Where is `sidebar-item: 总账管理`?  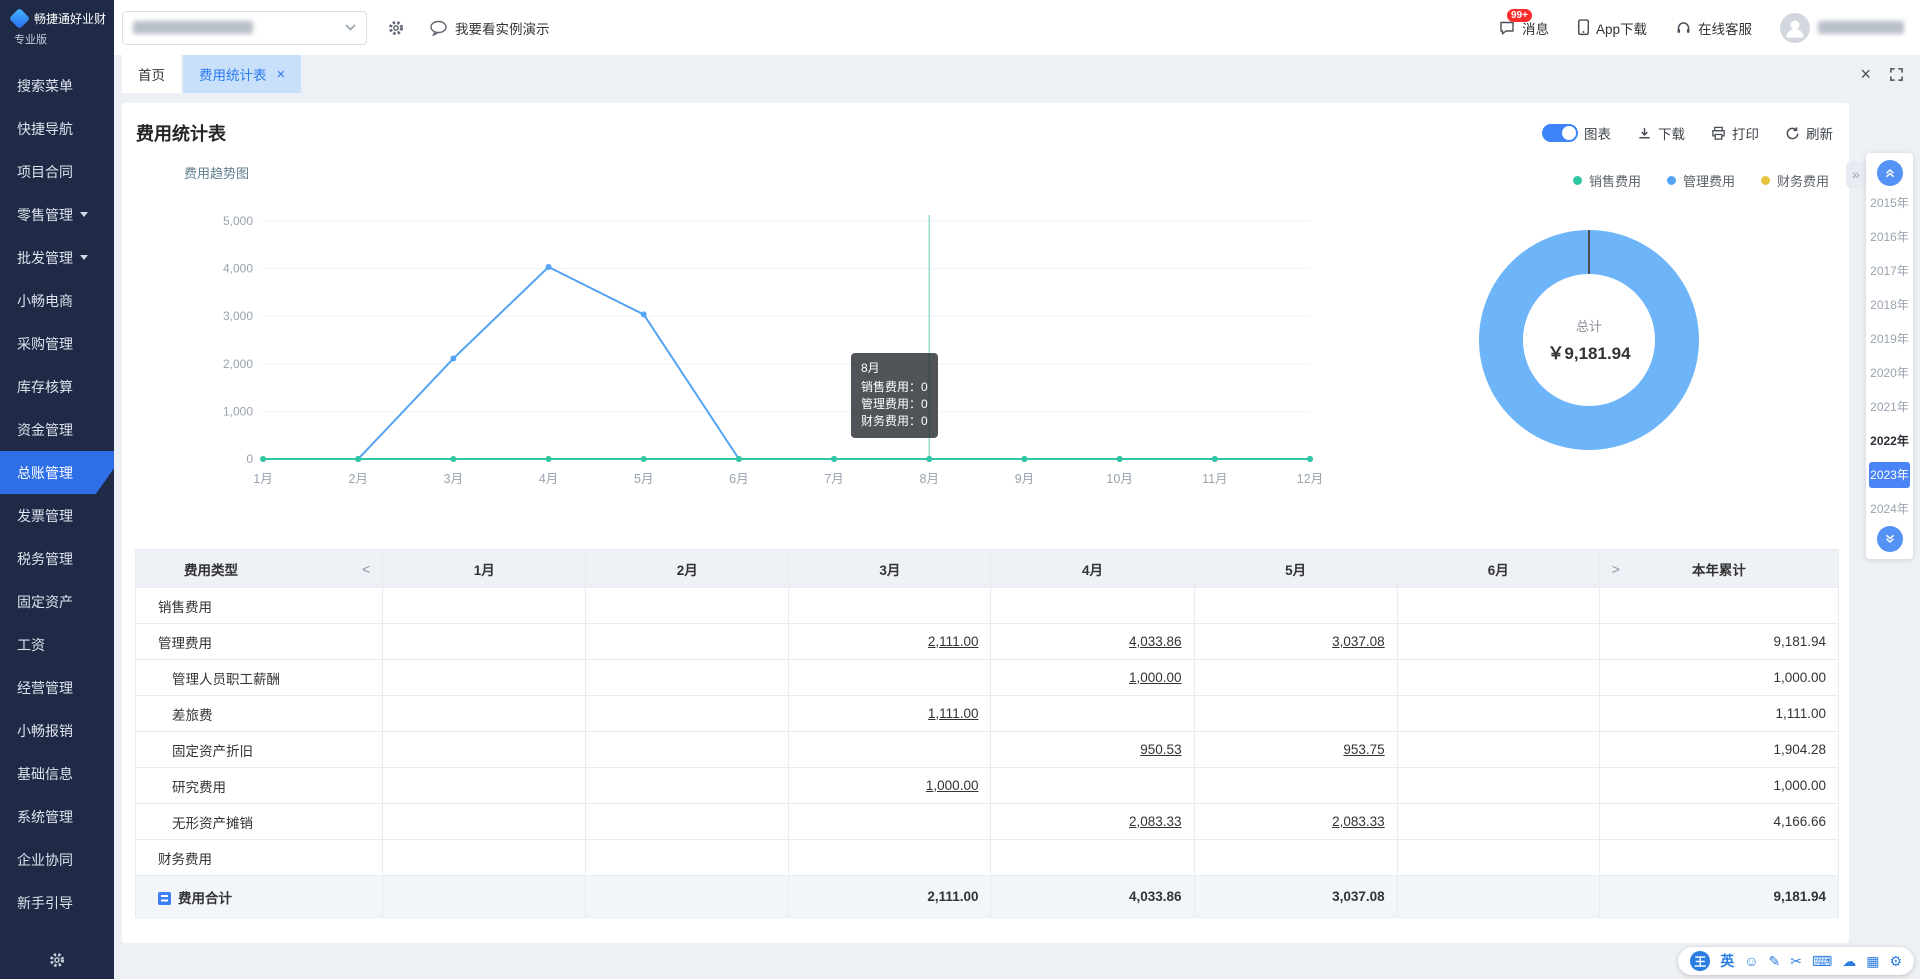
sidebar-item: 总账管理 is located at coordinates (57, 472).